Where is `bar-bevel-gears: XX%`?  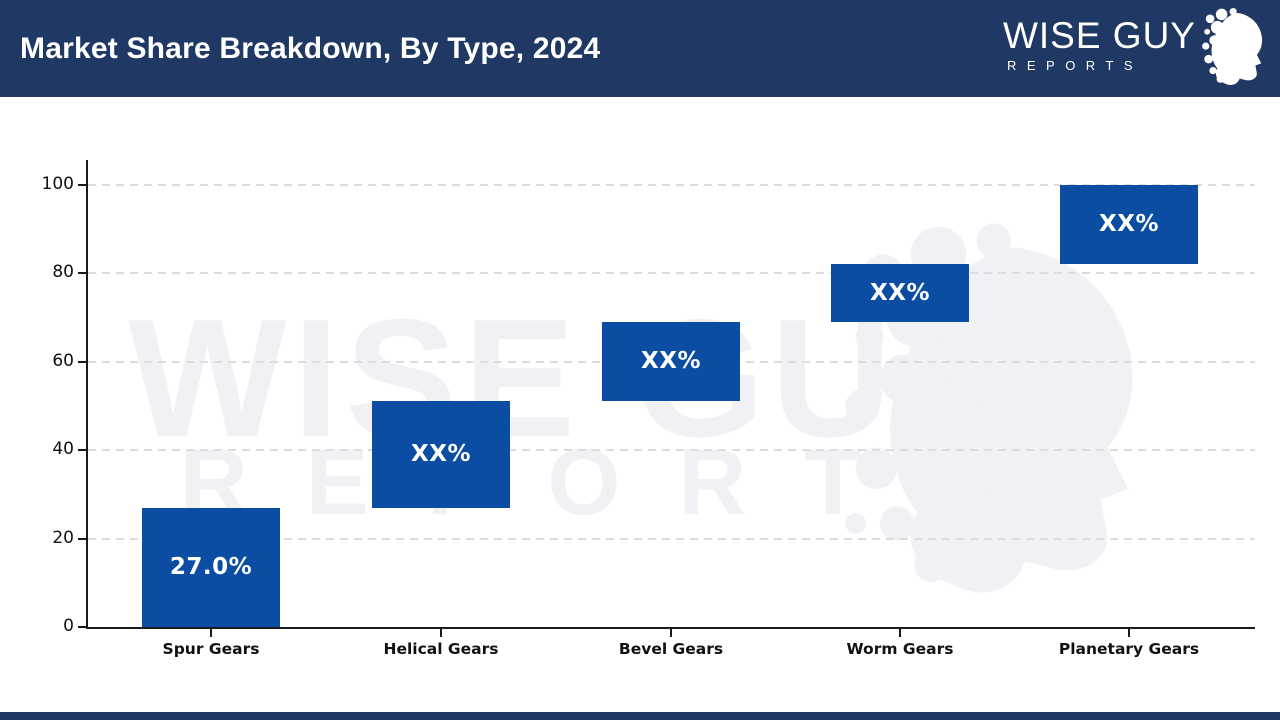 bar-bevel-gears: XX% is located at coordinates (671, 361).